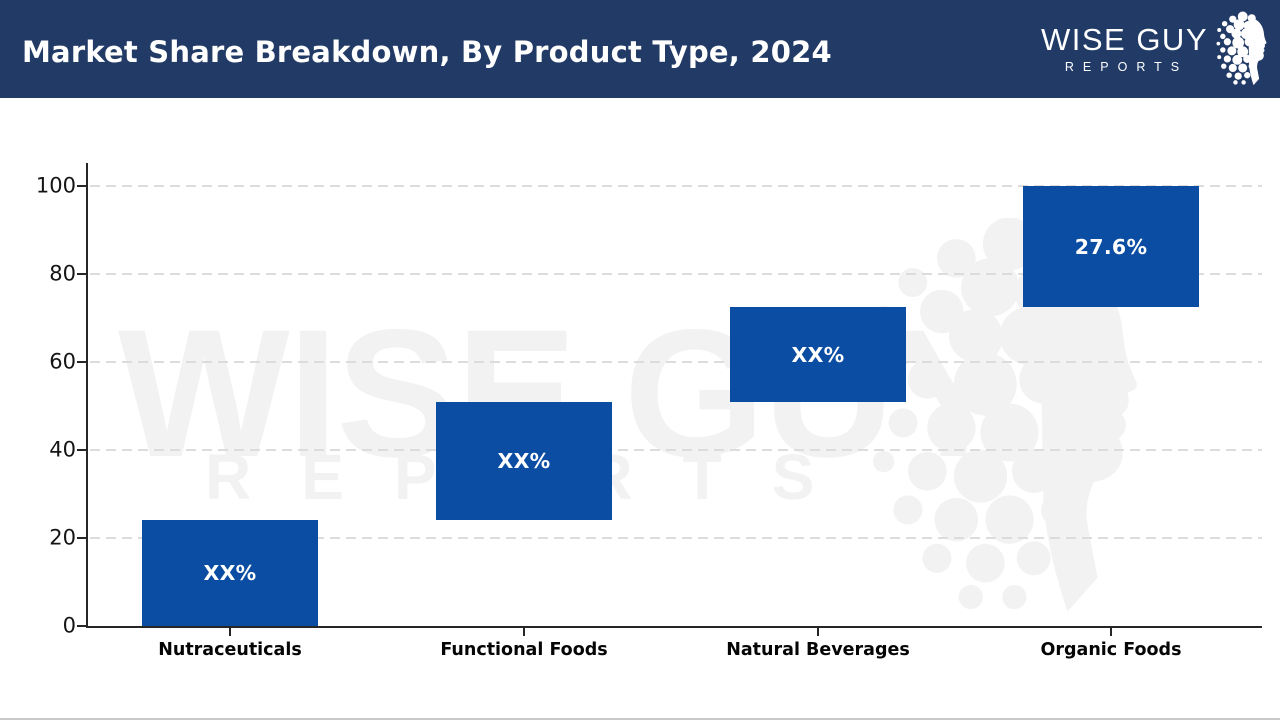 The image size is (1280, 720). What do you see at coordinates (62, 537) in the screenshot?
I see `y-tick-label: 20` at bounding box center [62, 537].